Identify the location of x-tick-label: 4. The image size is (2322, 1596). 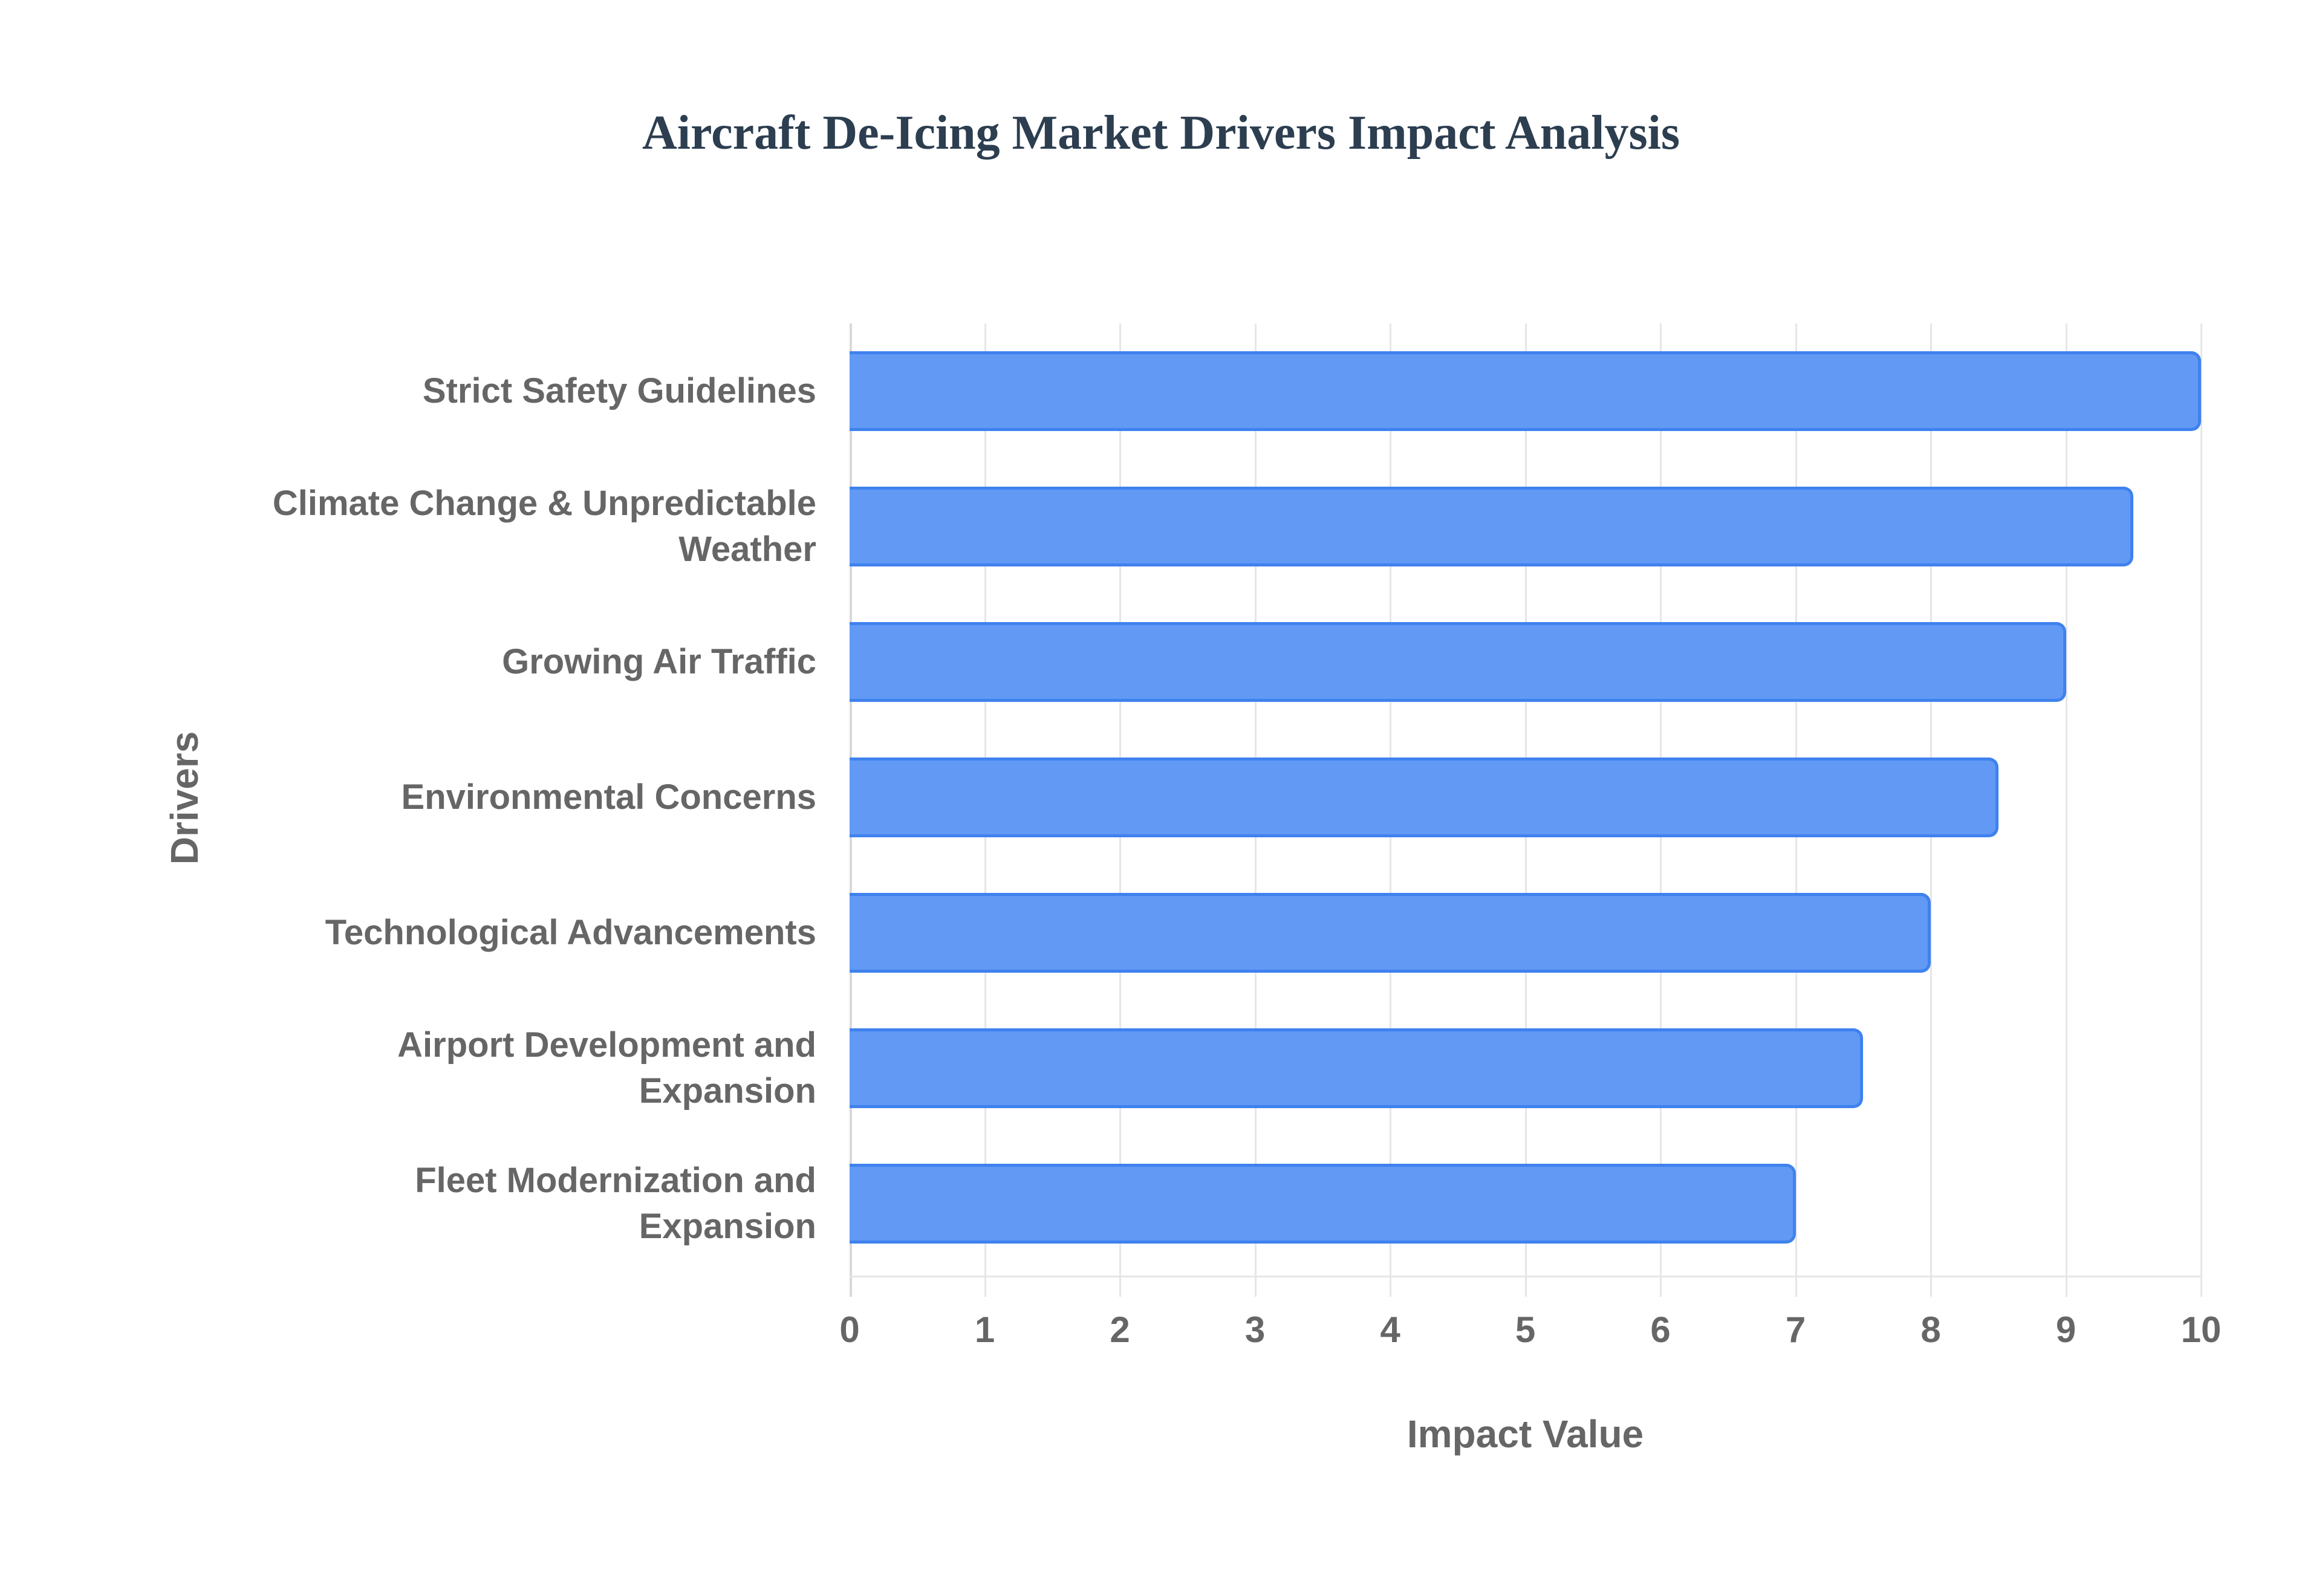
(1390, 1329).